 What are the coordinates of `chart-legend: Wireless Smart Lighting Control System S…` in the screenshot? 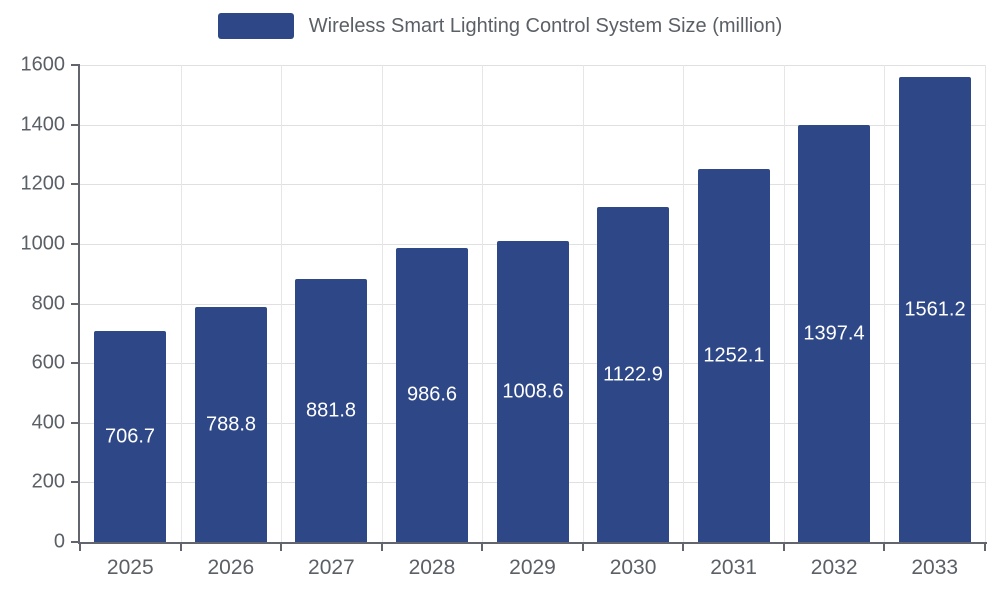 It's located at (500, 26).